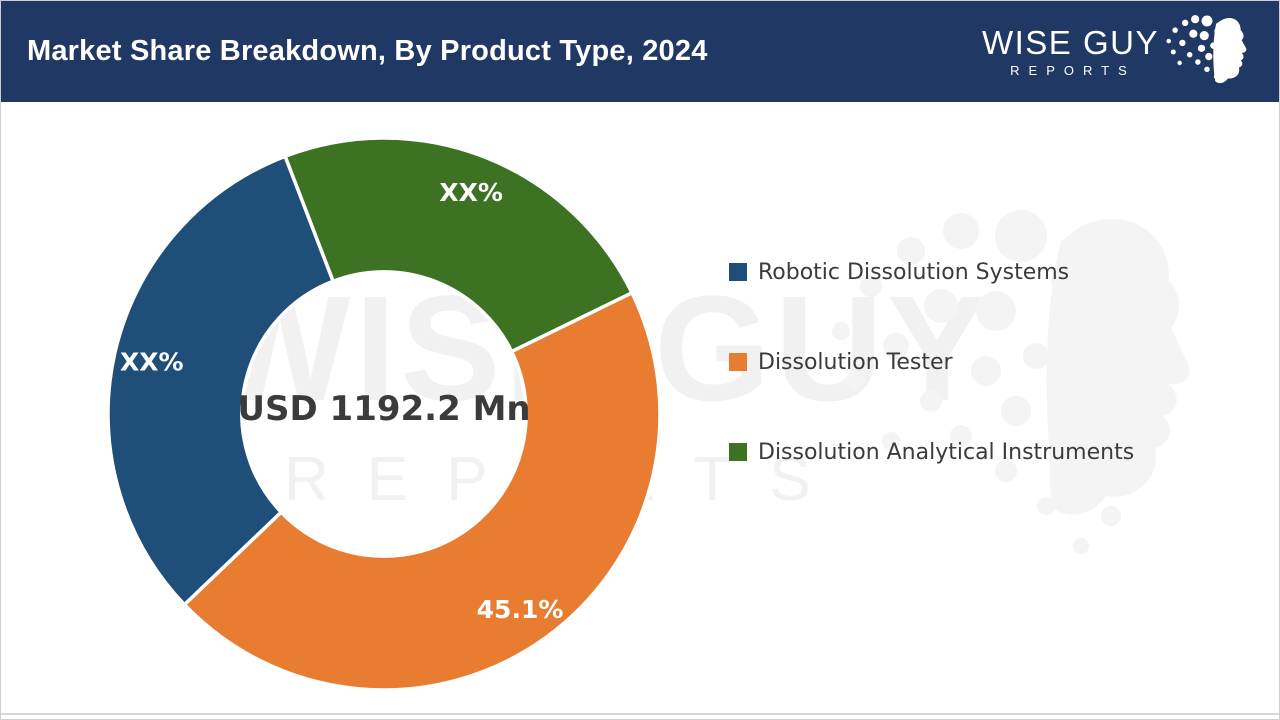  What do you see at coordinates (738, 452) in the screenshot?
I see `legend-swatch-green` at bounding box center [738, 452].